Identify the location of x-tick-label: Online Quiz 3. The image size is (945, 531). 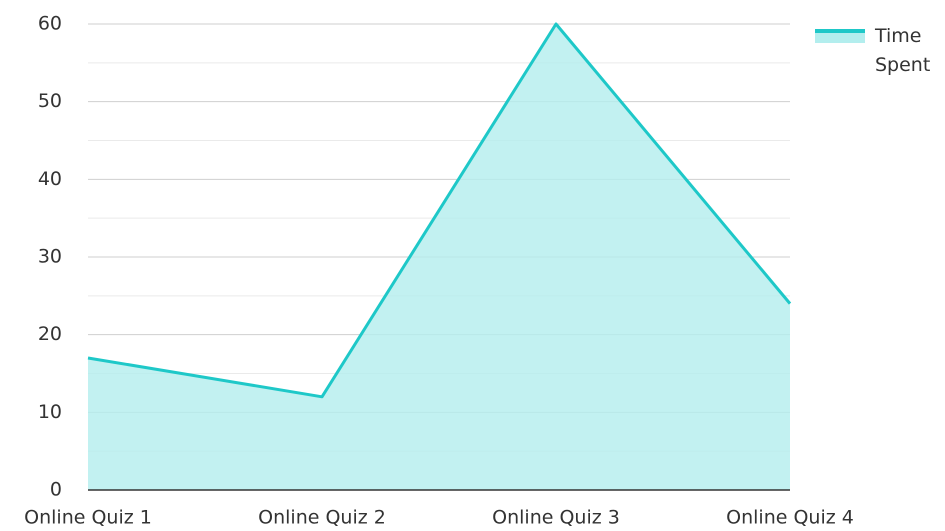
(556, 518).